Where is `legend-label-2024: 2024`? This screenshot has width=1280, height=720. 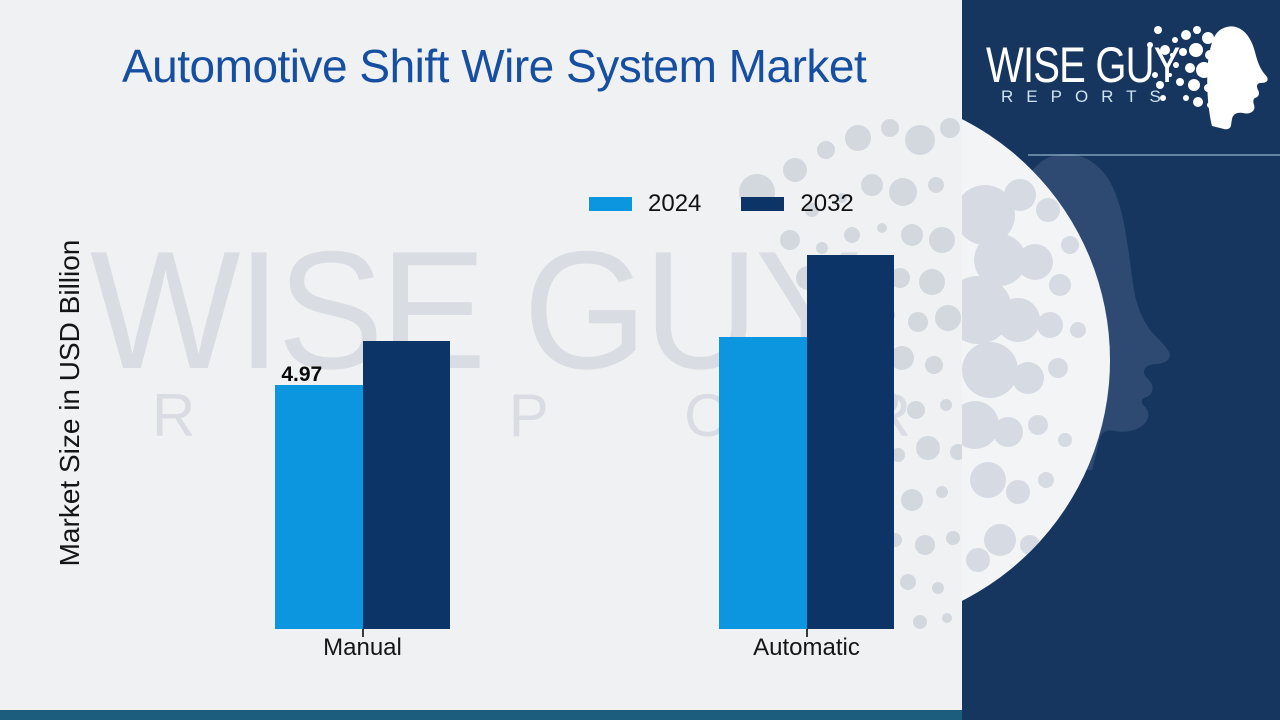
legend-label-2024: 2024 is located at coordinates (675, 203).